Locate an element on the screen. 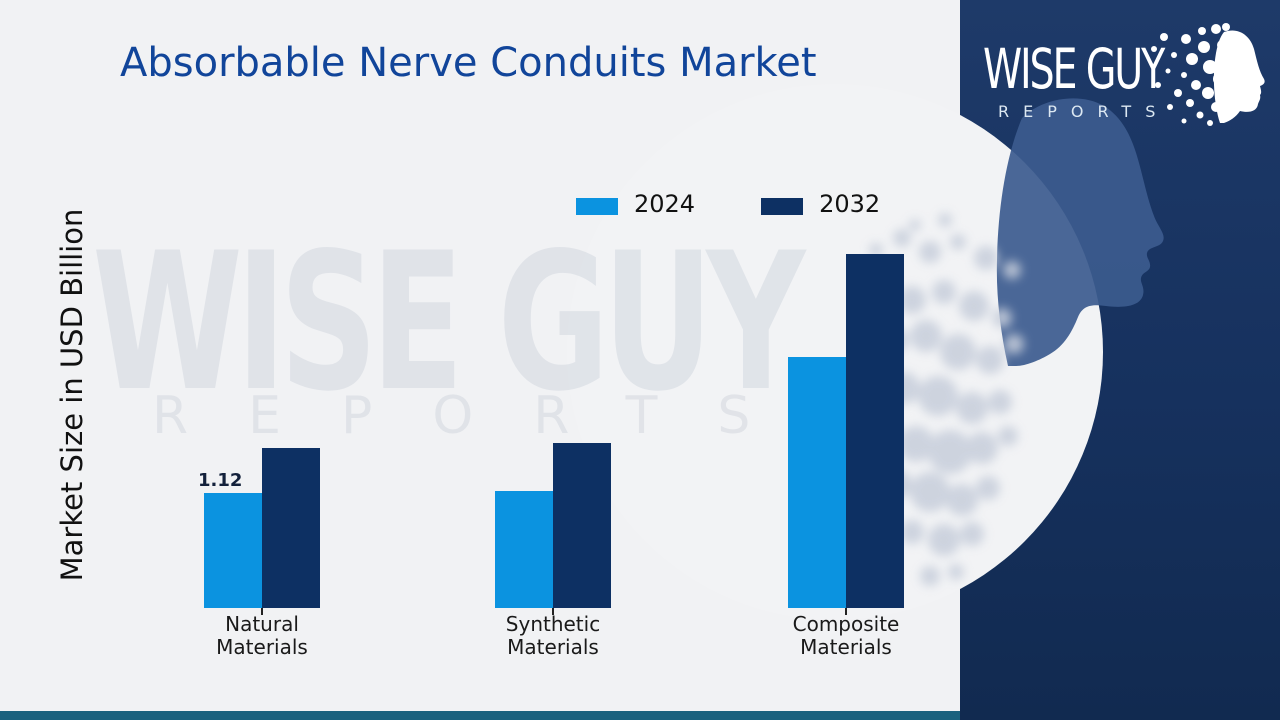  chart-title: Absorbable Nerve Conduits Market is located at coordinates (468, 63).